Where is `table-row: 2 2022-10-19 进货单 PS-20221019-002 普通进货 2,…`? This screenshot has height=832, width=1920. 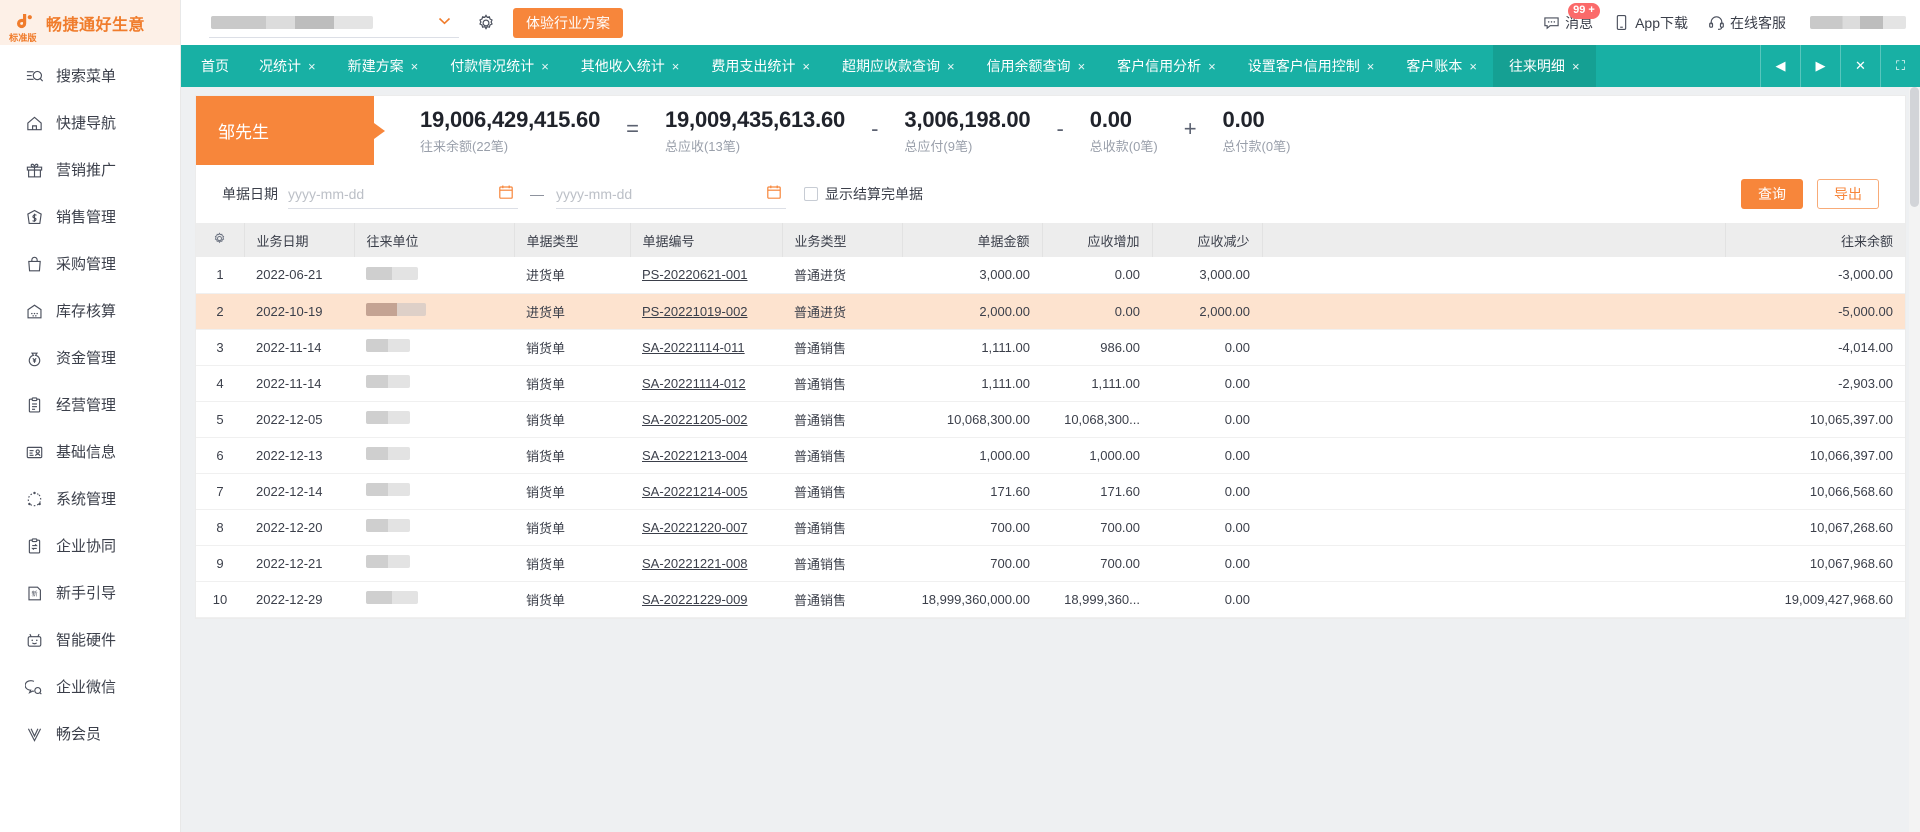
table-row: 2 2022-10-19 进货单 PS-20221019-002 普通进货 2,… is located at coordinates (1050, 311).